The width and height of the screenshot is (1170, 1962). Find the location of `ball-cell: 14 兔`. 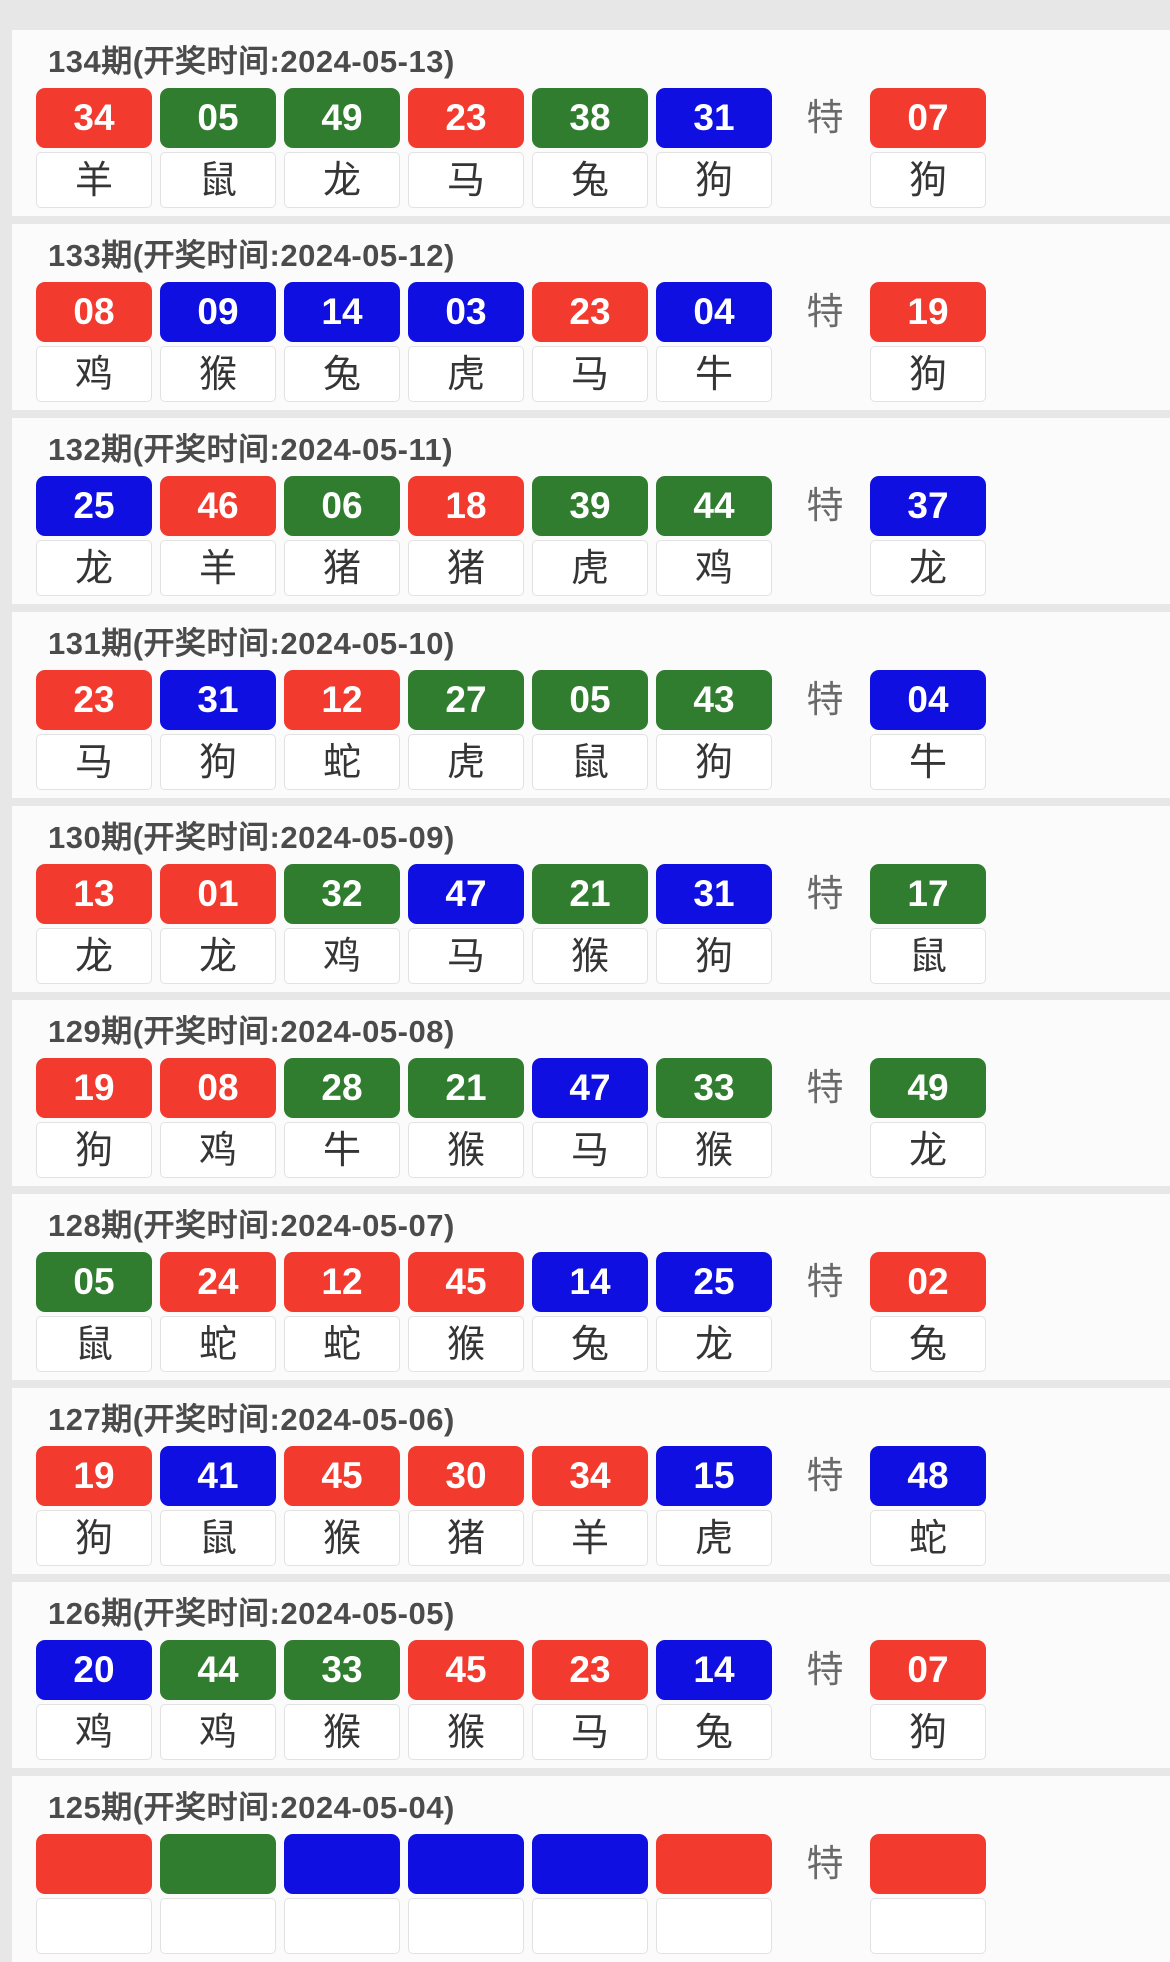

ball-cell: 14 兔 is located at coordinates (590, 1312).